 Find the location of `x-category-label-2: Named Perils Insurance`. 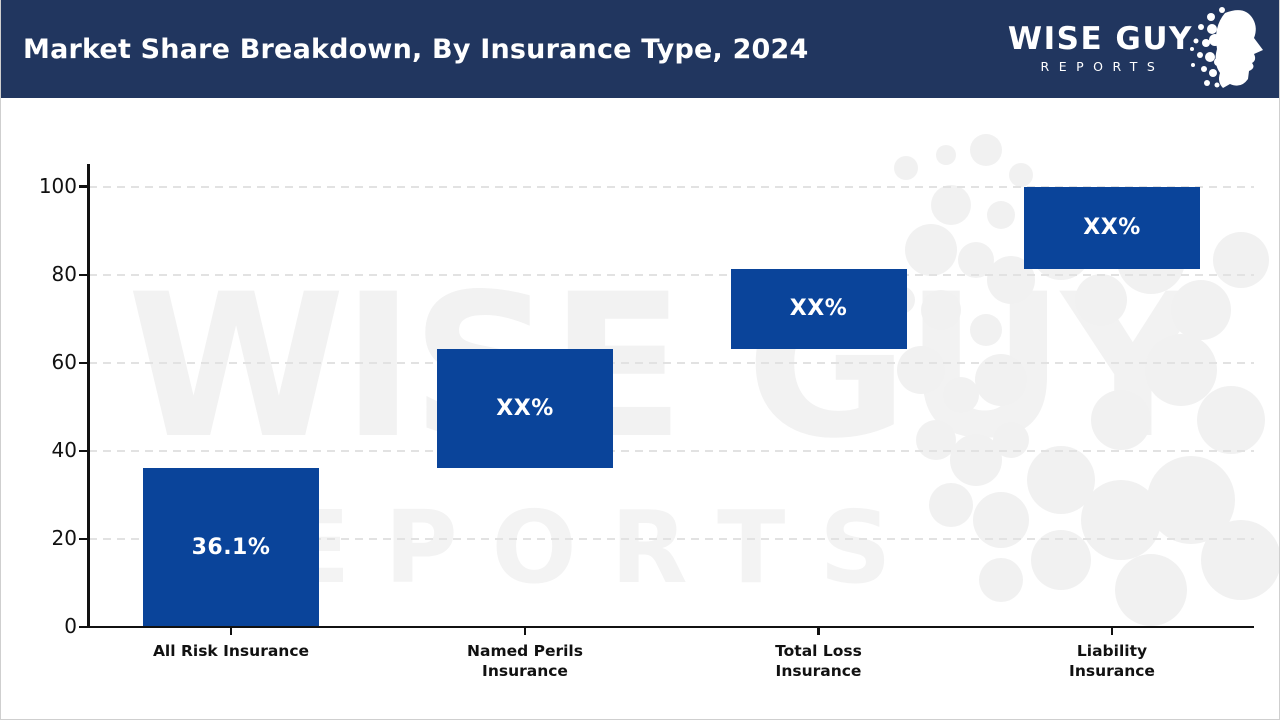

x-category-label-2: Named Perils Insurance is located at coordinates (525, 661).